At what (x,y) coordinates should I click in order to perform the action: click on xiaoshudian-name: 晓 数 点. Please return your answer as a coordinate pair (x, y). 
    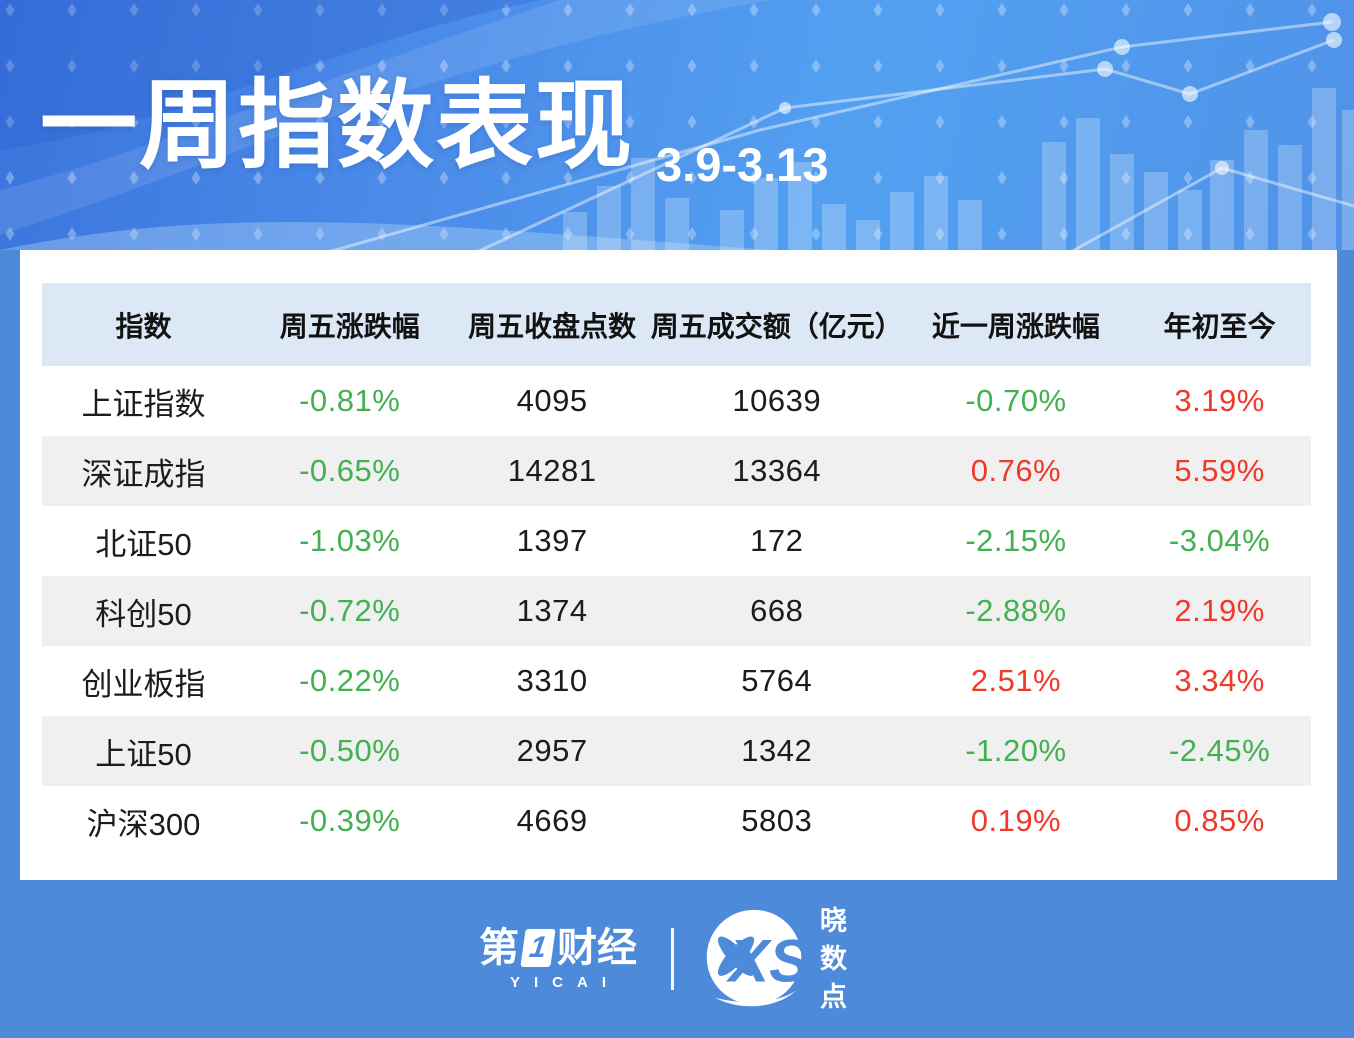
    Looking at the image, I should click on (833, 958).